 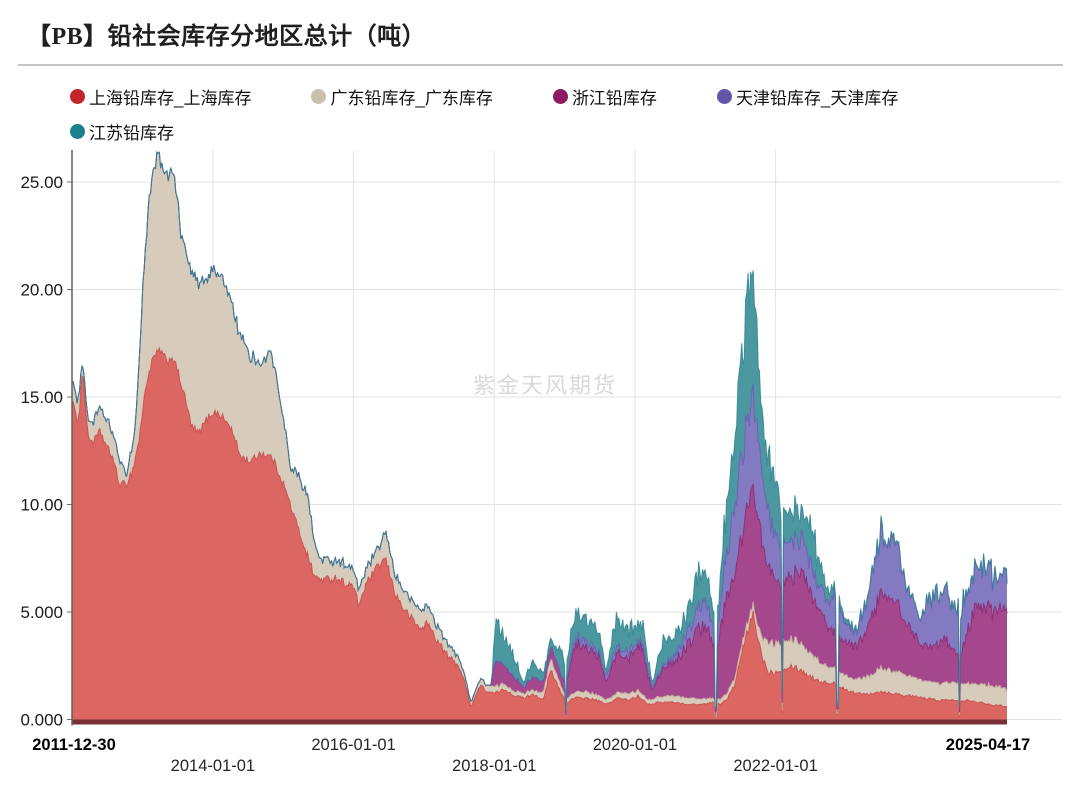 What do you see at coordinates (540, 65) in the screenshot?
I see `title-divider` at bounding box center [540, 65].